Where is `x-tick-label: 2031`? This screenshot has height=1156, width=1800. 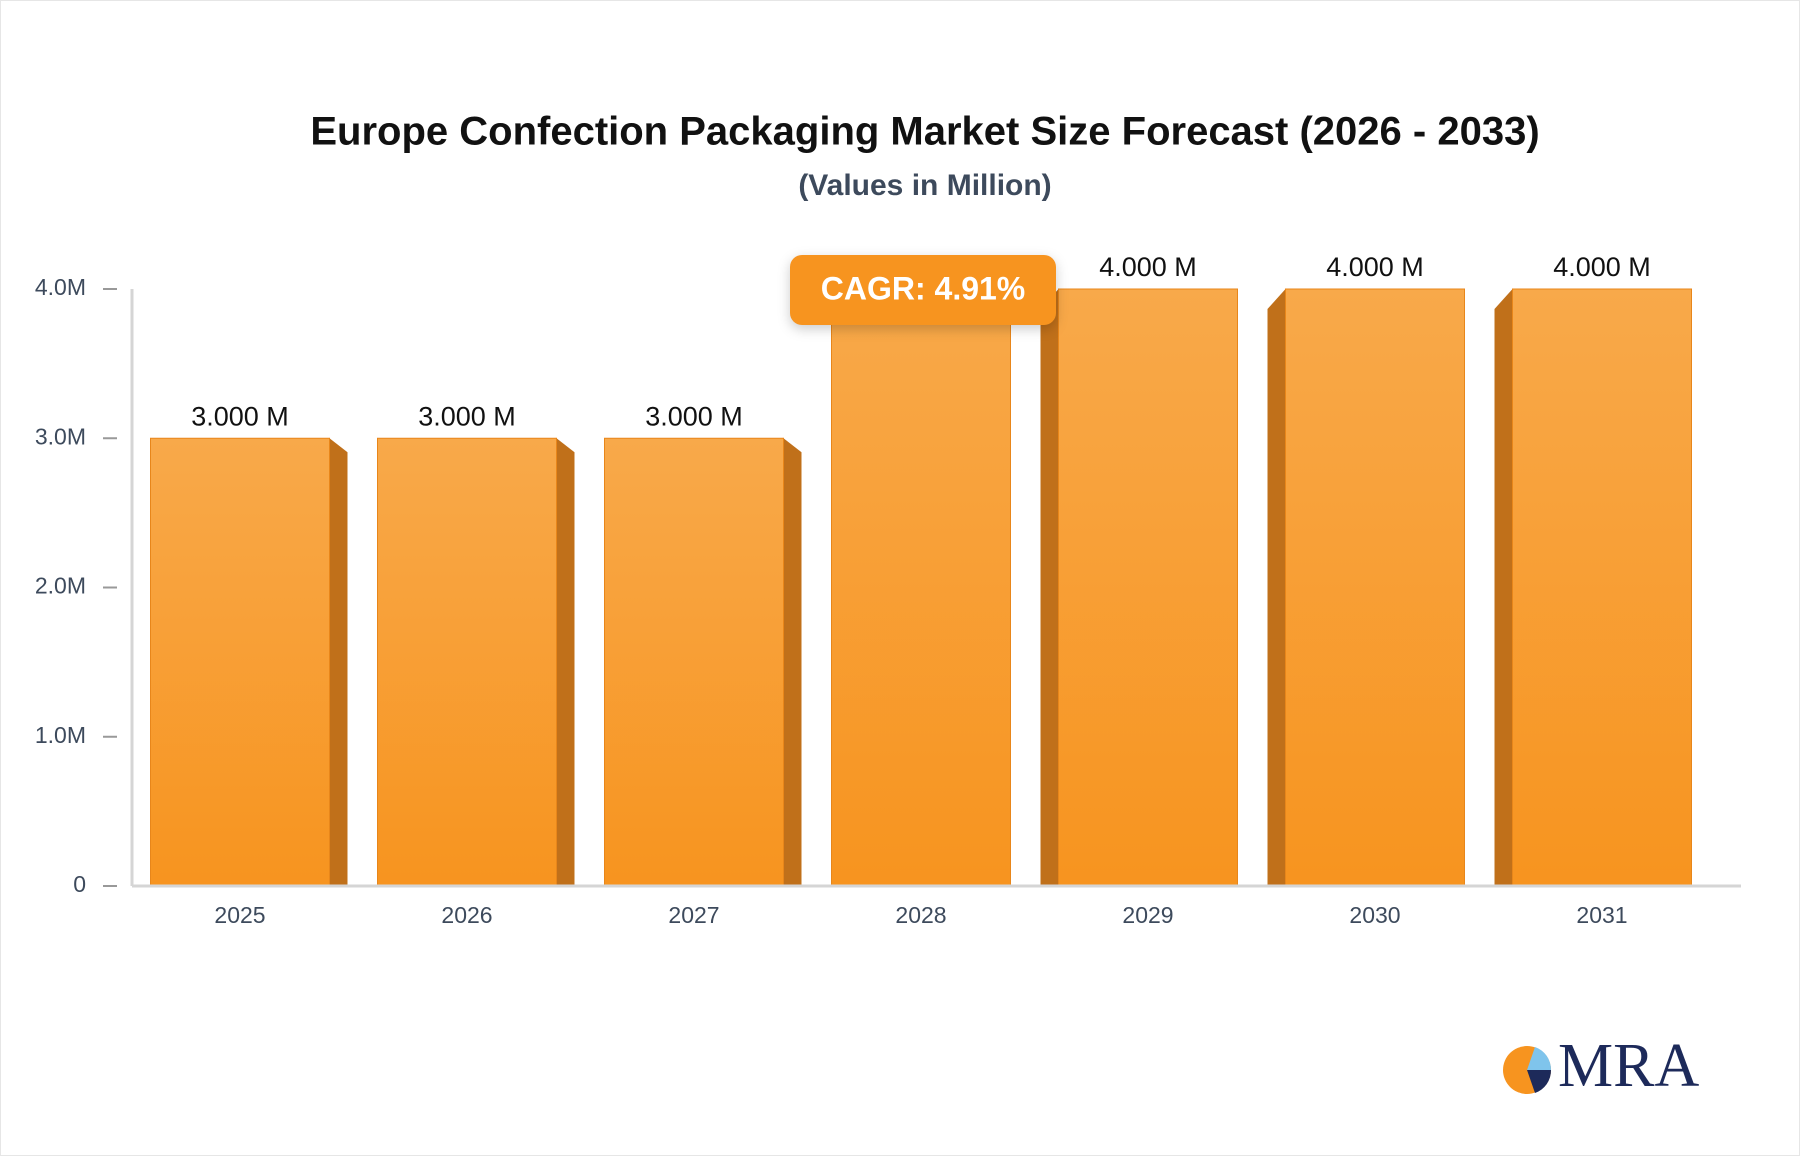 x-tick-label: 2031 is located at coordinates (1601, 915).